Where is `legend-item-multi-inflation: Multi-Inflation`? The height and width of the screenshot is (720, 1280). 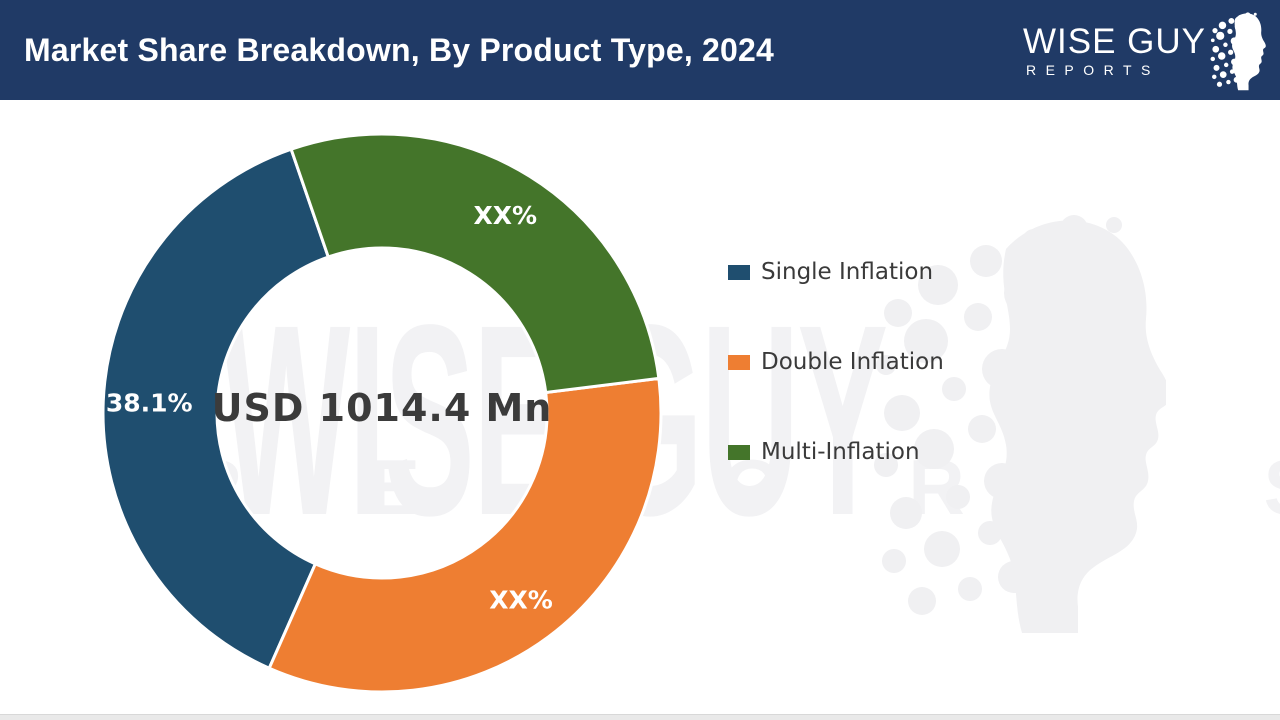
legend-item-multi-inflation: Multi-Inflation is located at coordinates (836, 452).